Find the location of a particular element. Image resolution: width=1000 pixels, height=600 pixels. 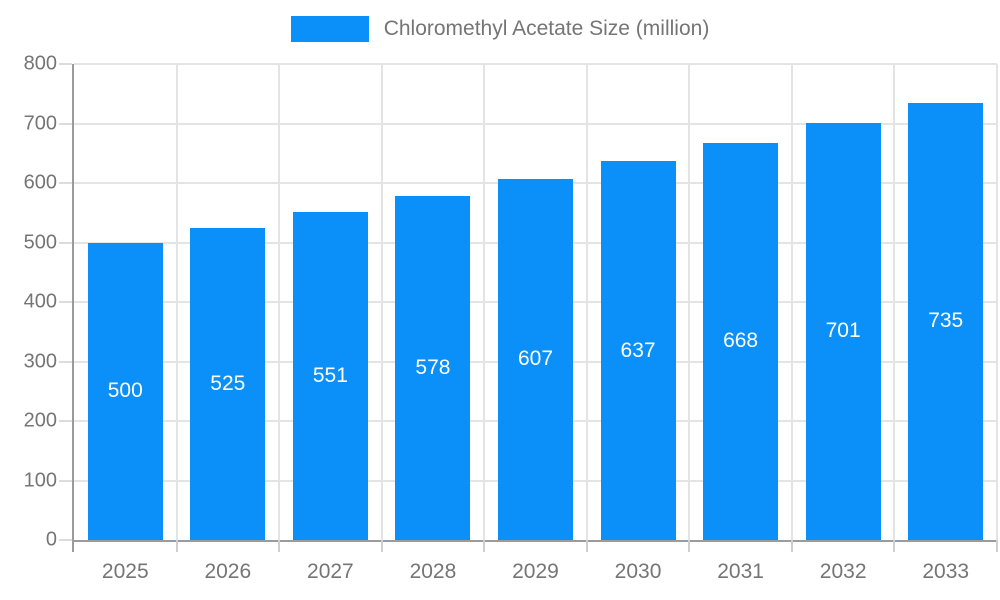

bar-value-label: 500 is located at coordinates (125, 391).